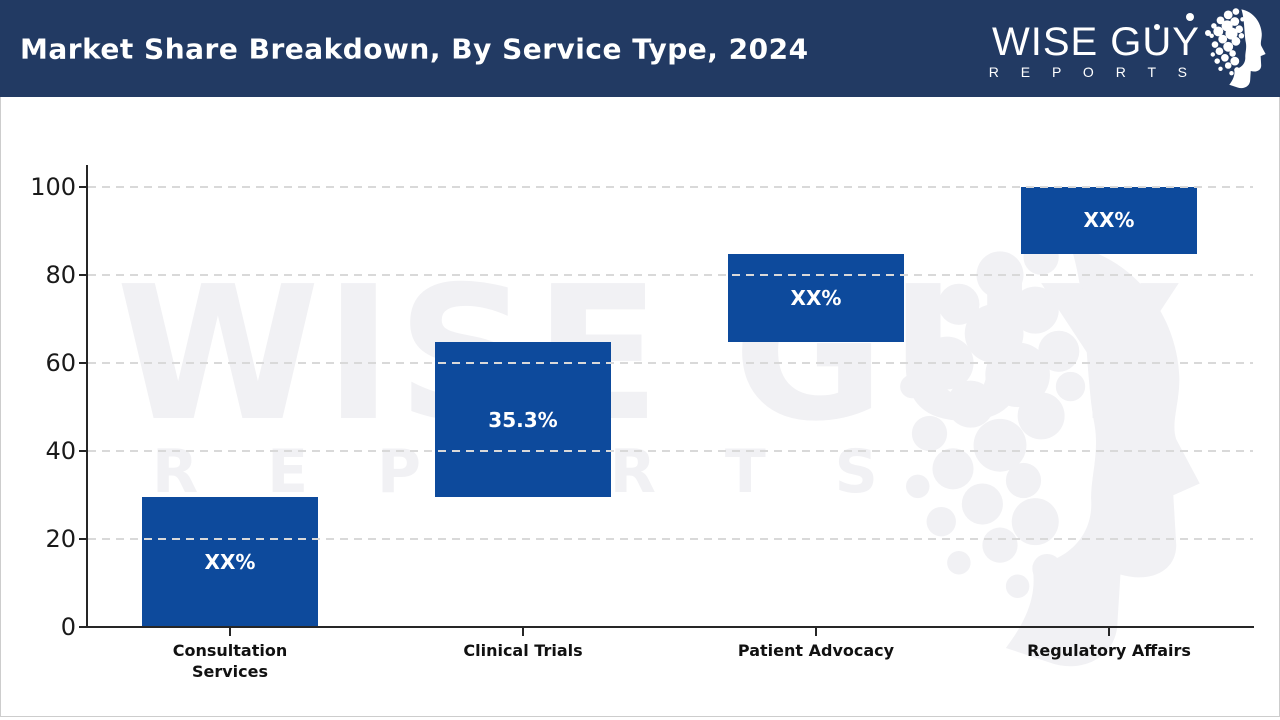  I want to click on y-axis-tick-label: 100, so click(53, 187).